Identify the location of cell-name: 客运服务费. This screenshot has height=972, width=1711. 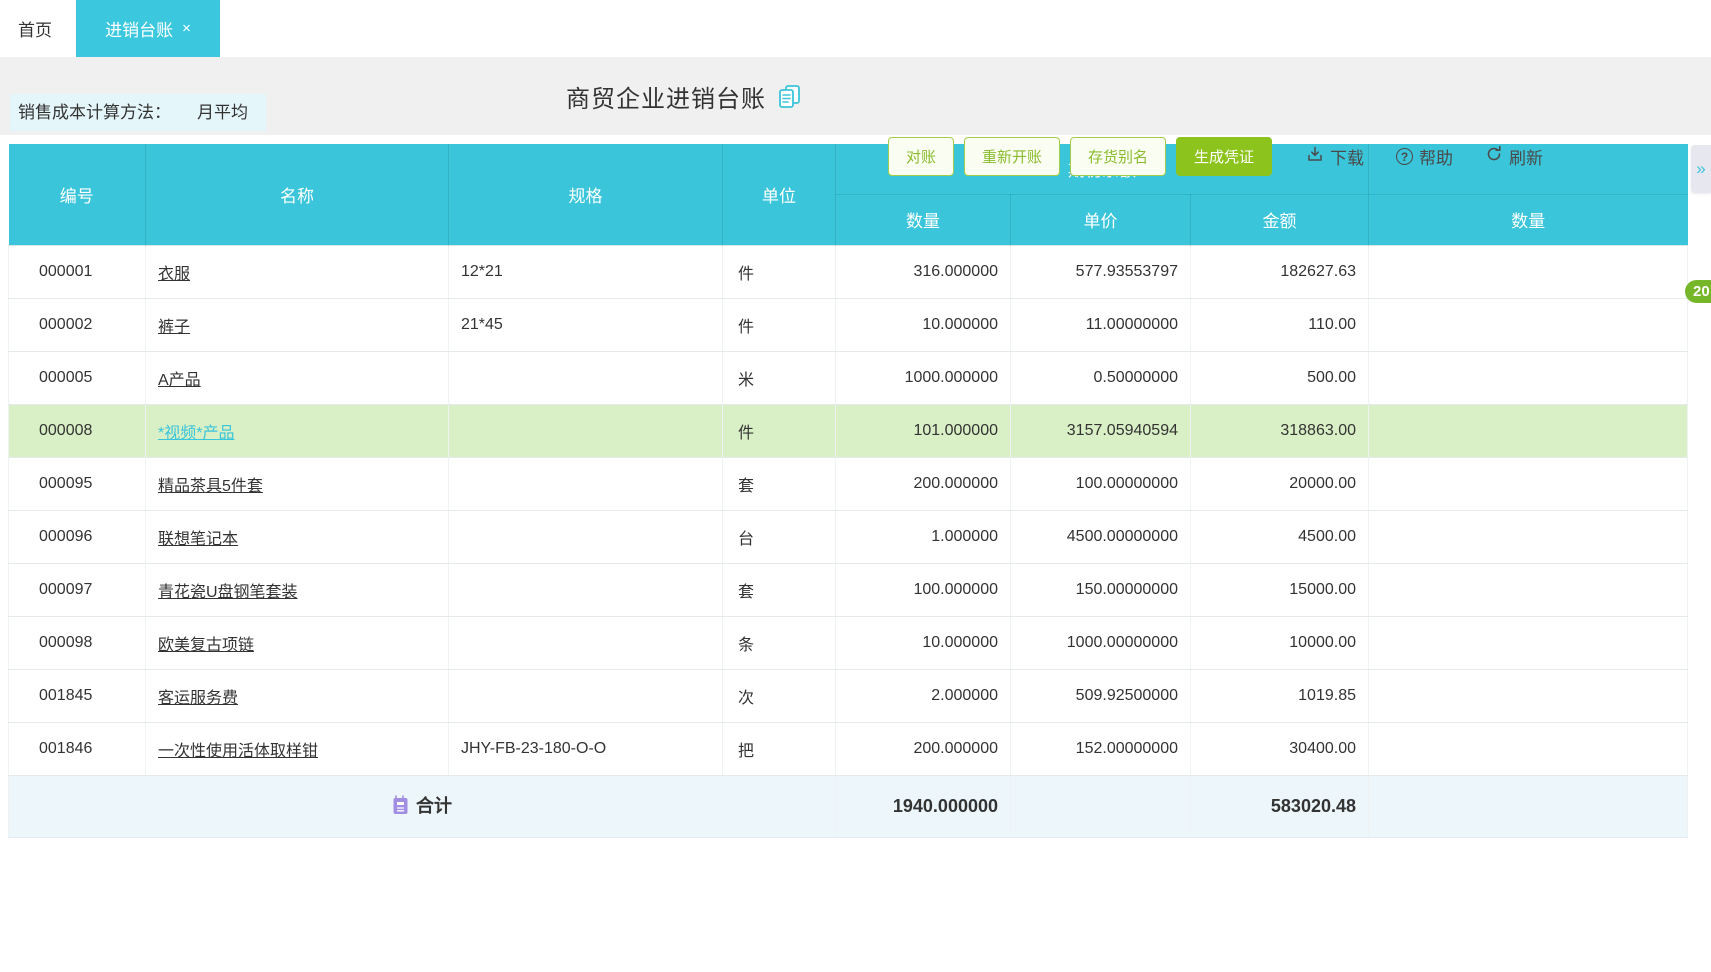
(297, 696).